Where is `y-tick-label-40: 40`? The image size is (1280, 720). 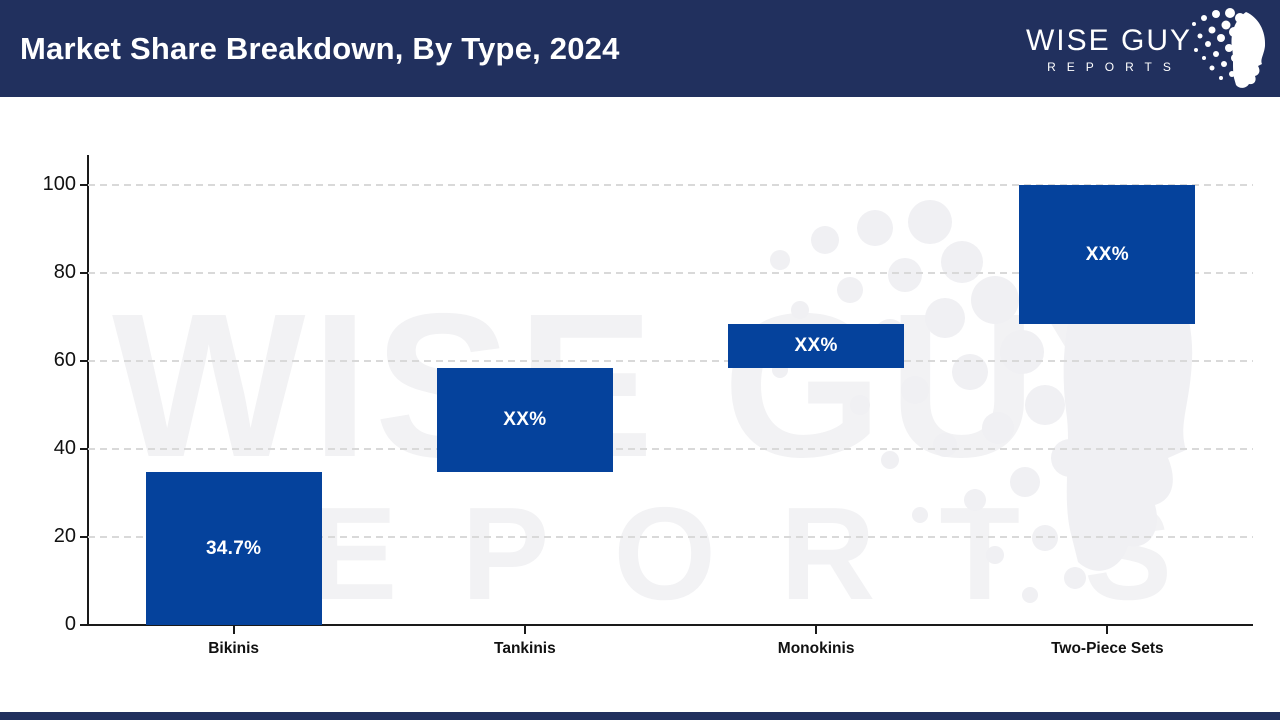
y-tick-label-40: 40 is located at coordinates (64, 448).